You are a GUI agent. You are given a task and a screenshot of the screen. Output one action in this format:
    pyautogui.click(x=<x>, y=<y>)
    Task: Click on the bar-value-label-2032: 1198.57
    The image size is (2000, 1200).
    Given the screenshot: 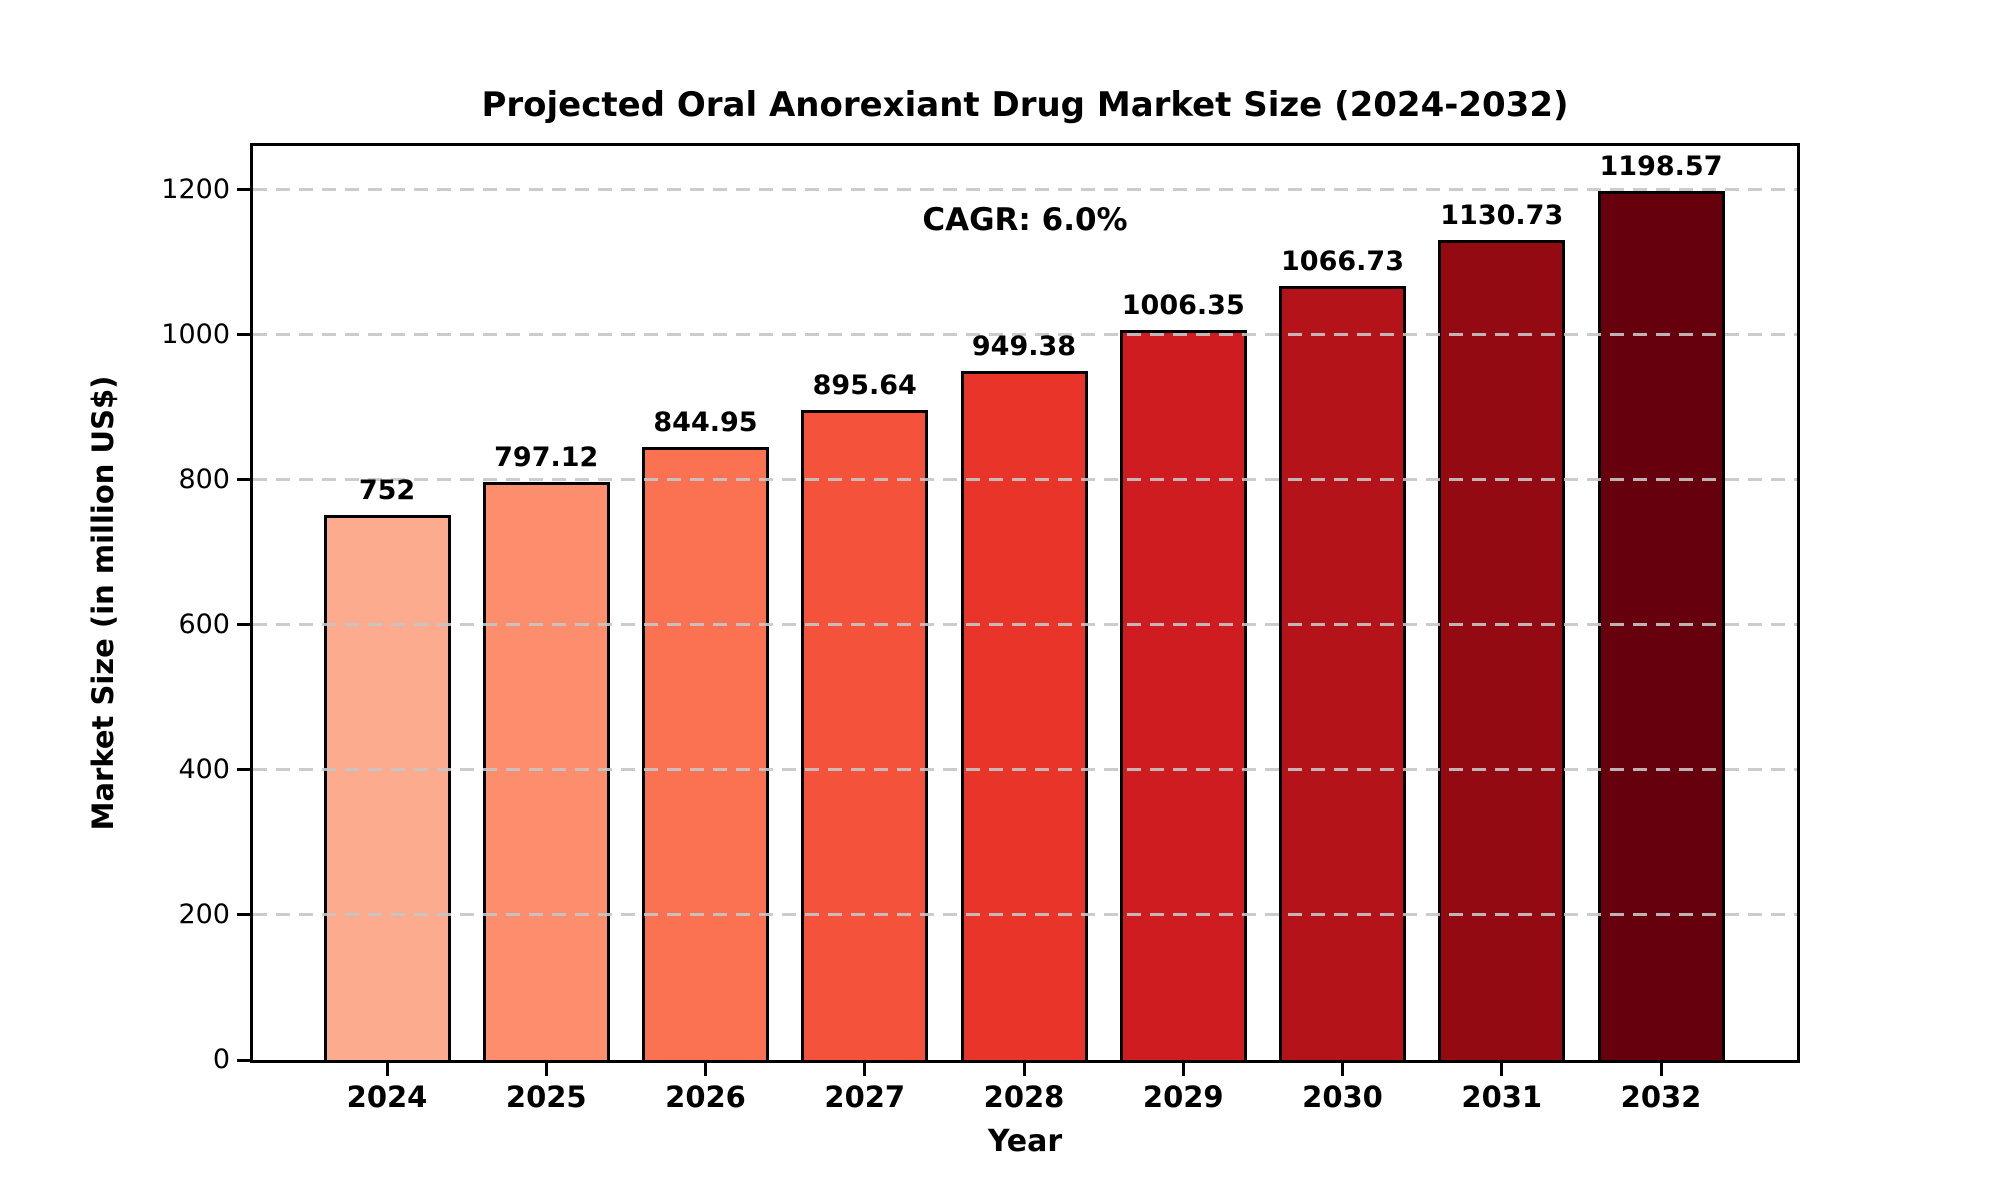 What is the action you would take?
    pyautogui.click(x=1661, y=166)
    